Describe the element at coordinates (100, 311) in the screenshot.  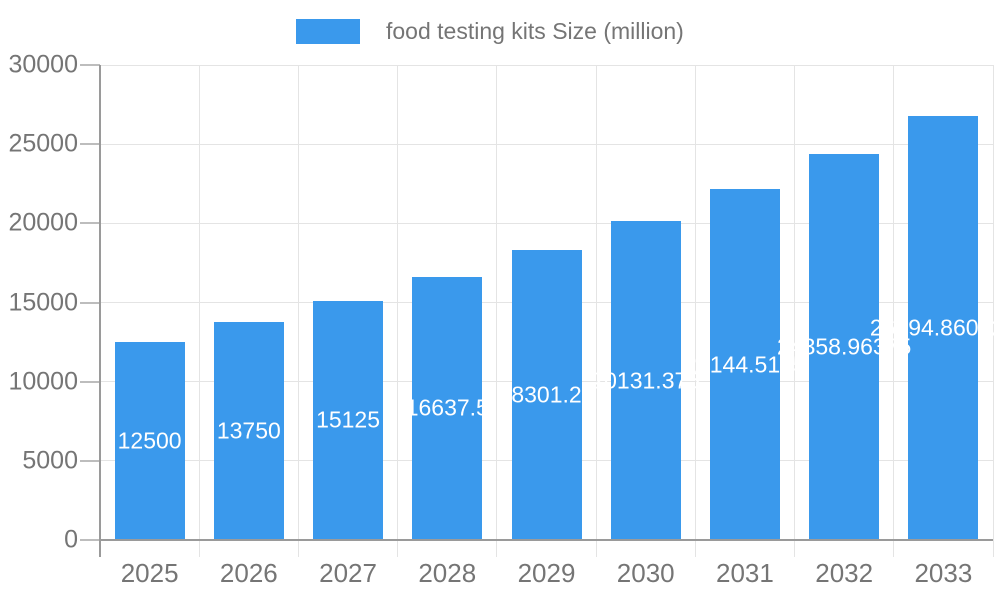
I see `y-axis-line` at that location.